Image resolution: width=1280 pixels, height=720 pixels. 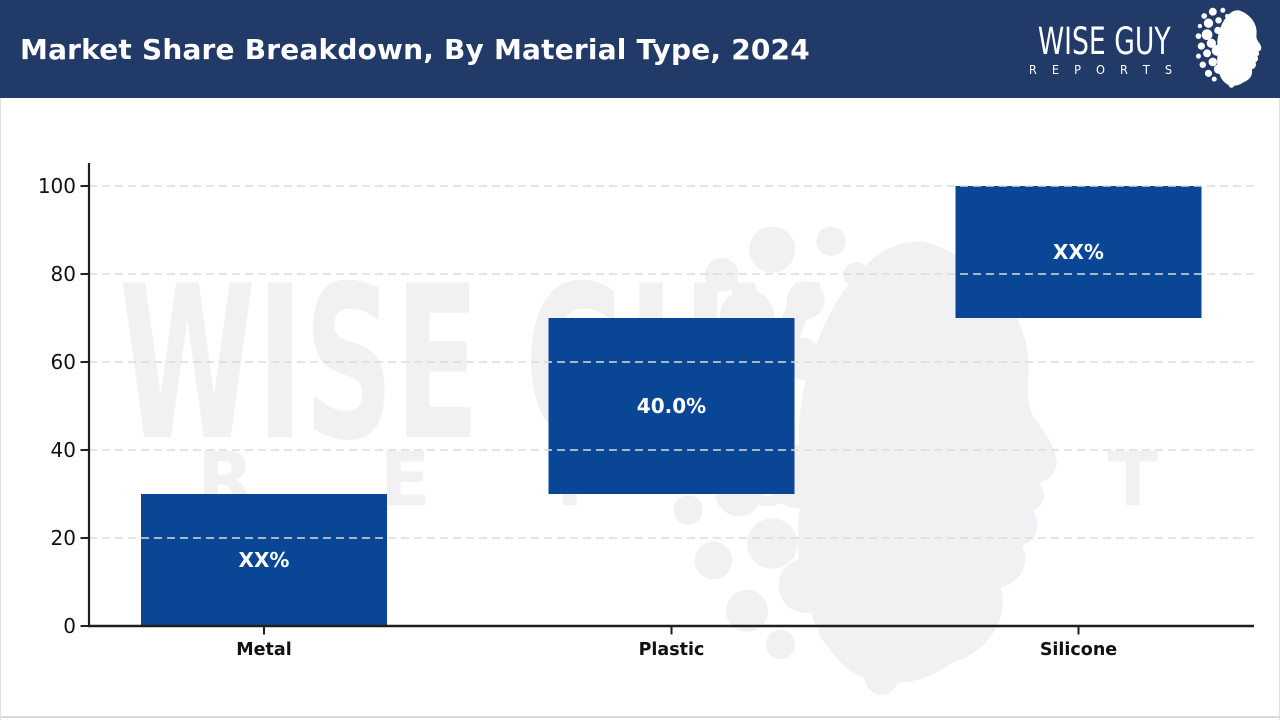 I want to click on y-tick-label-0: 0, so click(x=69, y=626).